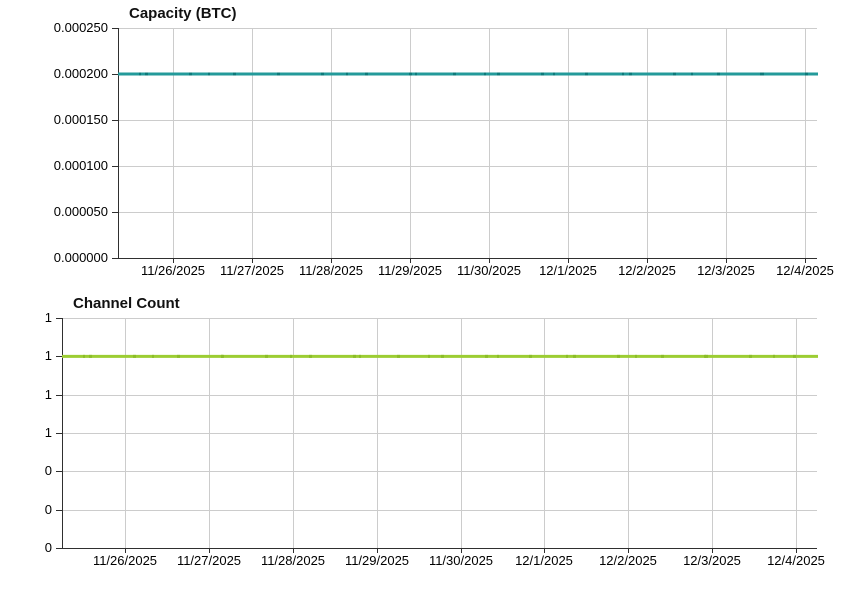  What do you see at coordinates (209, 560) in the screenshot?
I see `channel-count-x-tick-label: 11/27/2025` at bounding box center [209, 560].